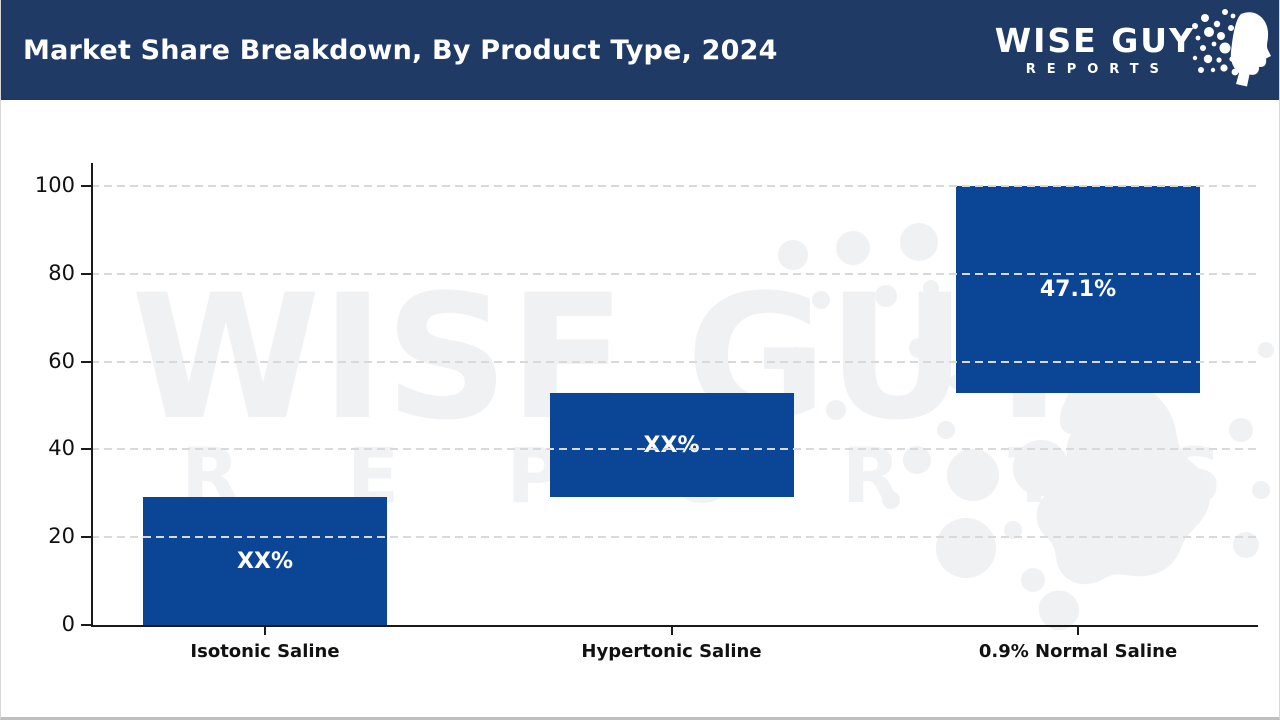 The image size is (1280, 720). Describe the element at coordinates (61, 272) in the screenshot. I see `y-tick-label: 80` at that location.